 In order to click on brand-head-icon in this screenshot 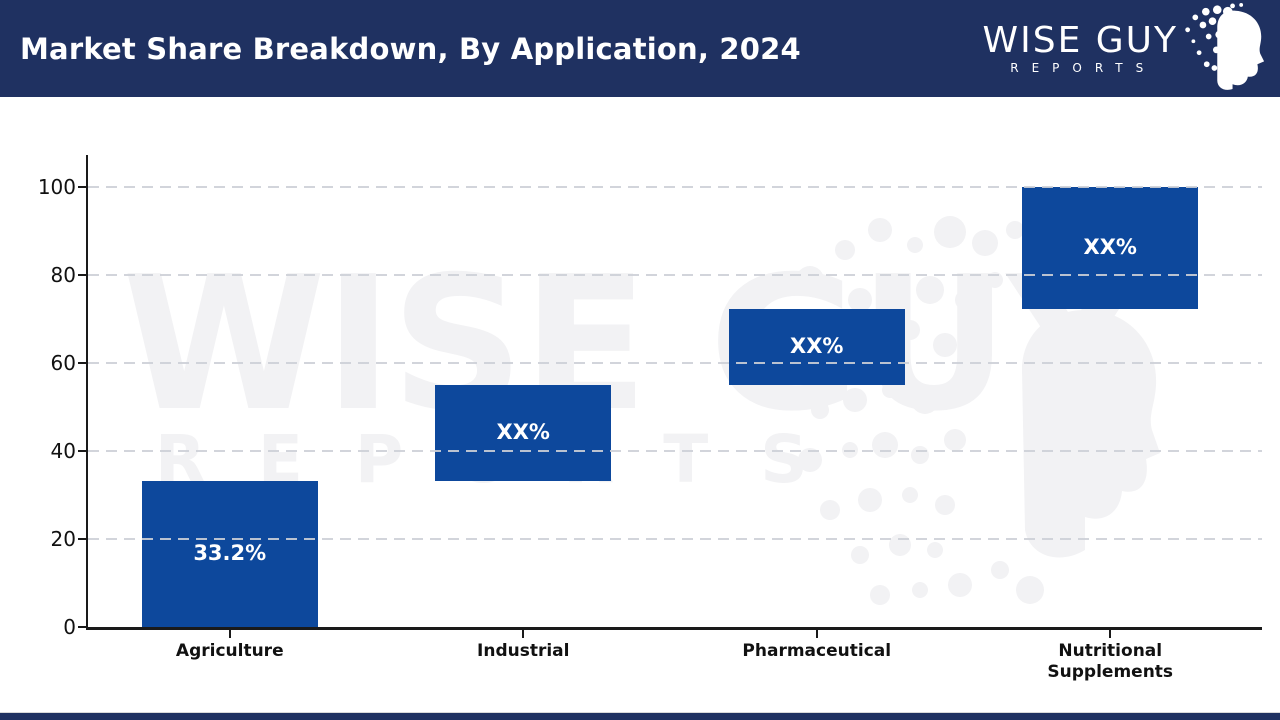, I will do `click(1223, 48)`.